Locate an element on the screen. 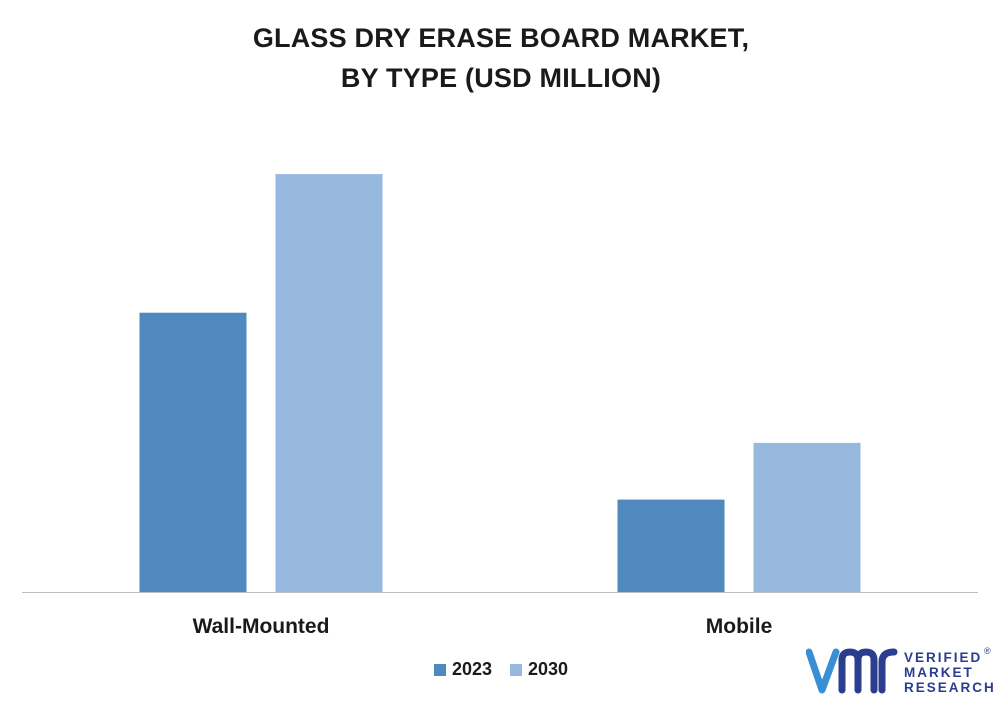 Image resolution: width=1002 pixels, height=704 pixels. vmr-logo-line-2: MARKET is located at coordinates (939, 672).